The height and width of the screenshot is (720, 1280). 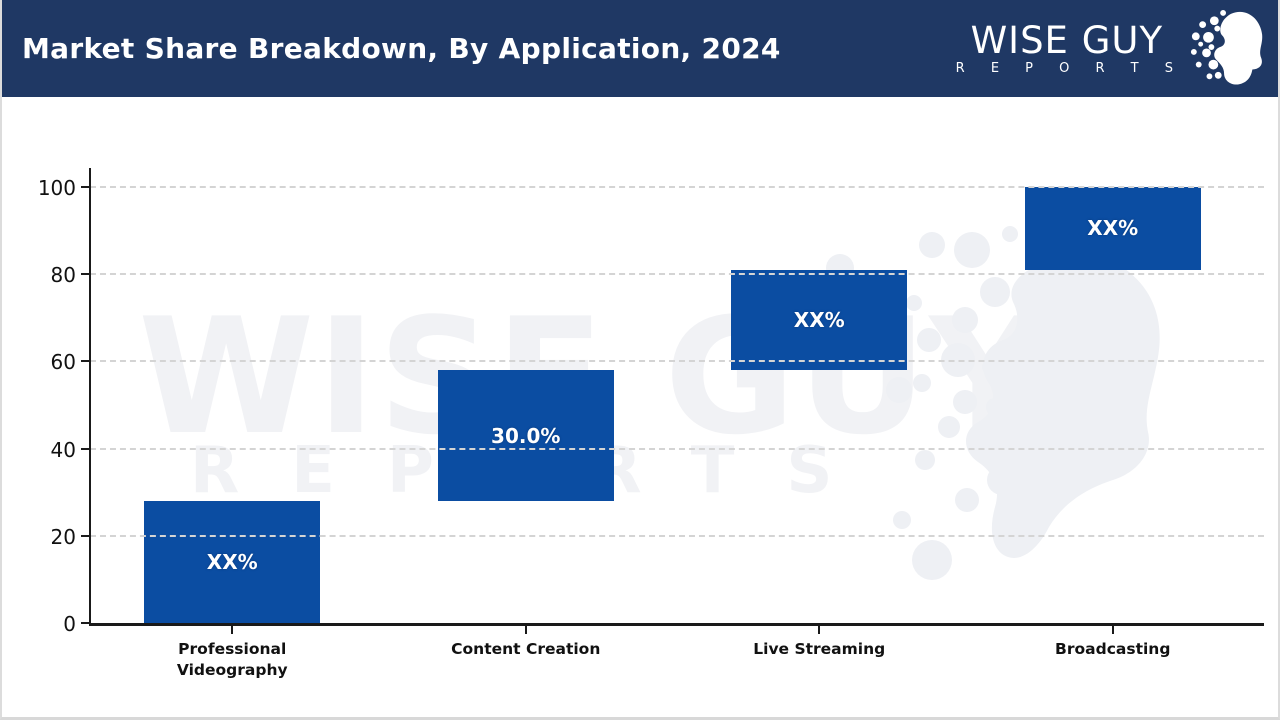 I want to click on wise-guy-reports-logo: WISE GUY R E P O R T S, so click(x=1108, y=49).